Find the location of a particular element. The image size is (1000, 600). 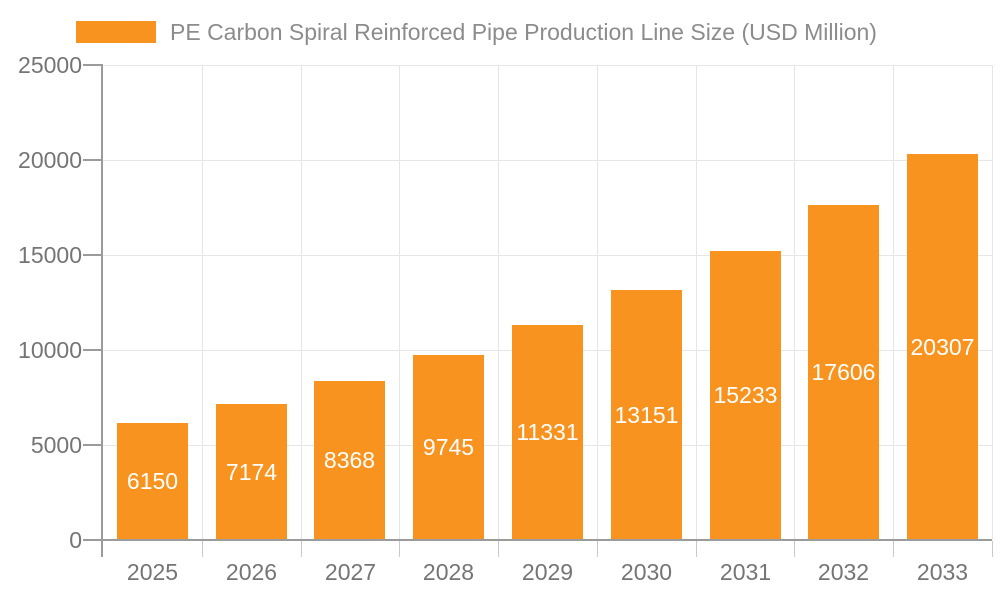

bar: 9745 is located at coordinates (448, 447).